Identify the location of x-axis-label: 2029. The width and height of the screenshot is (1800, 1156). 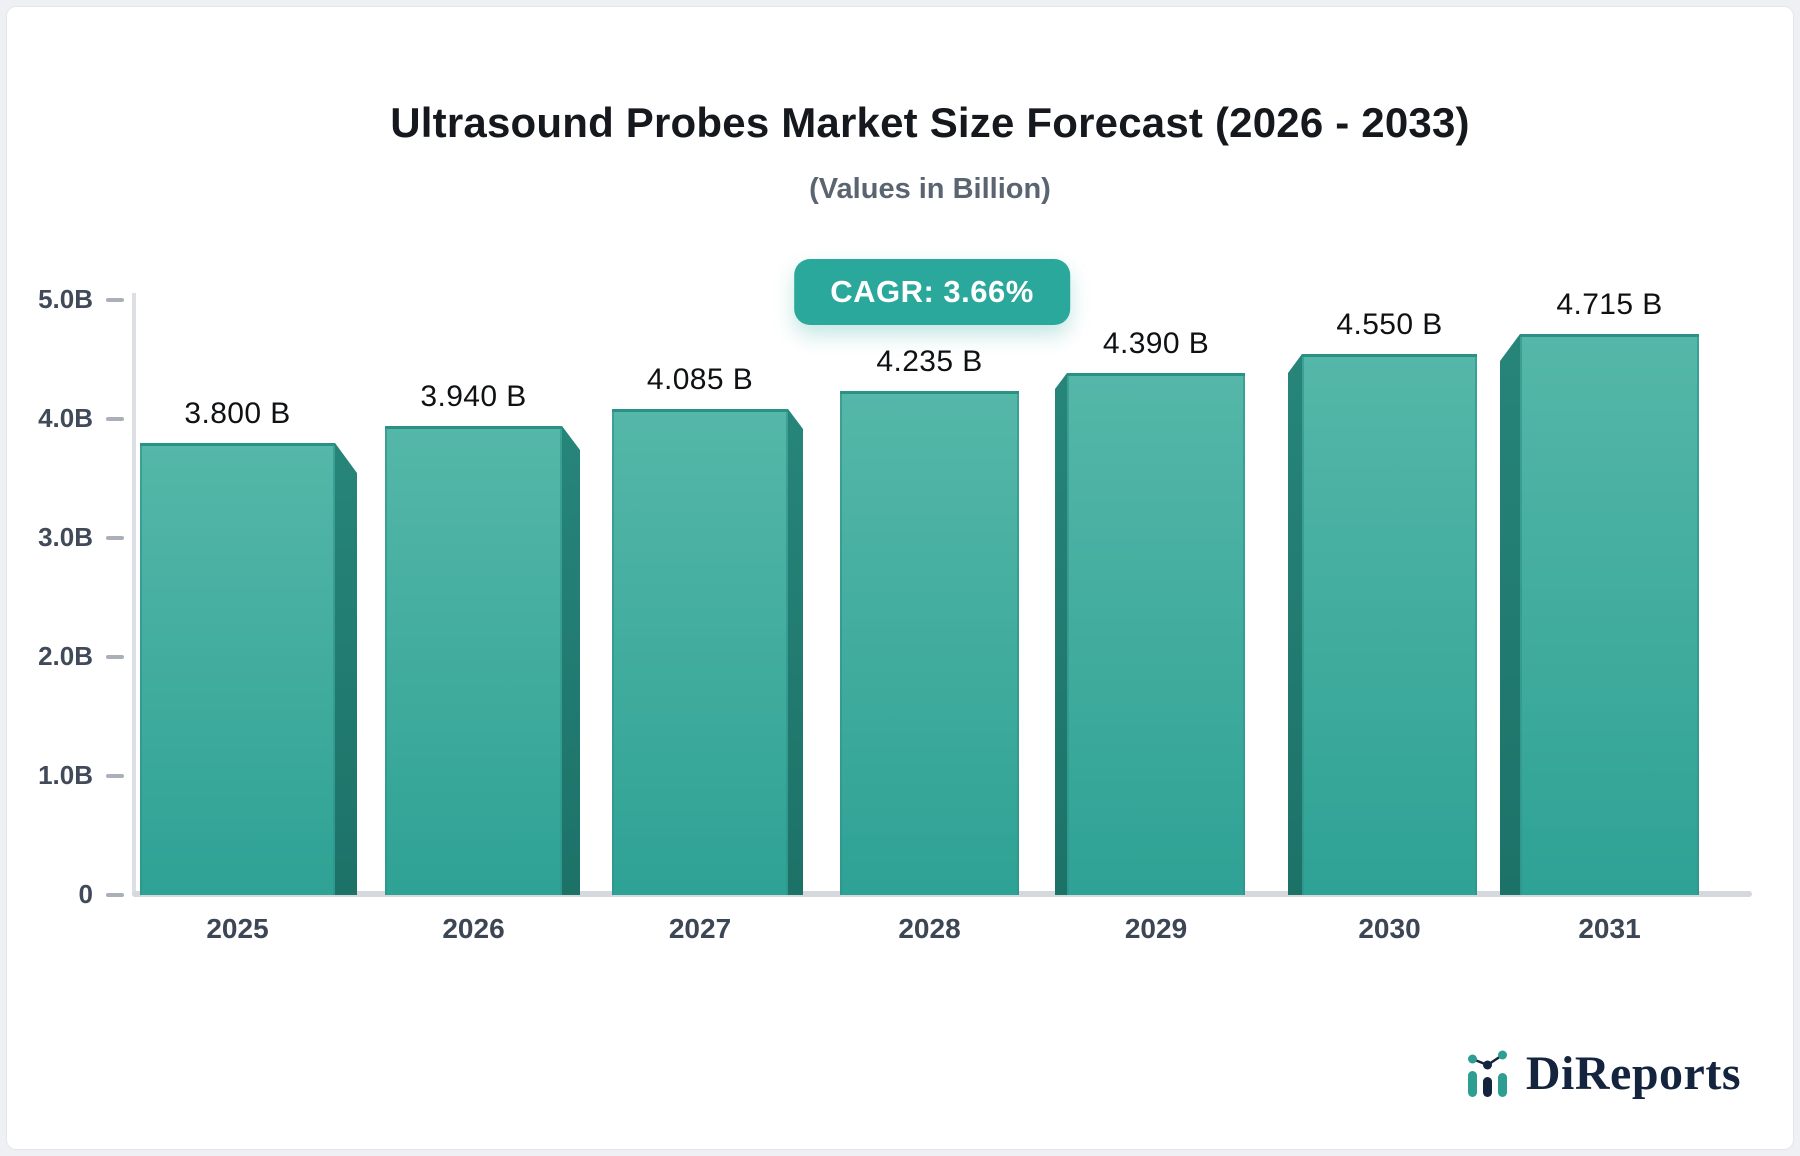
(1156, 928).